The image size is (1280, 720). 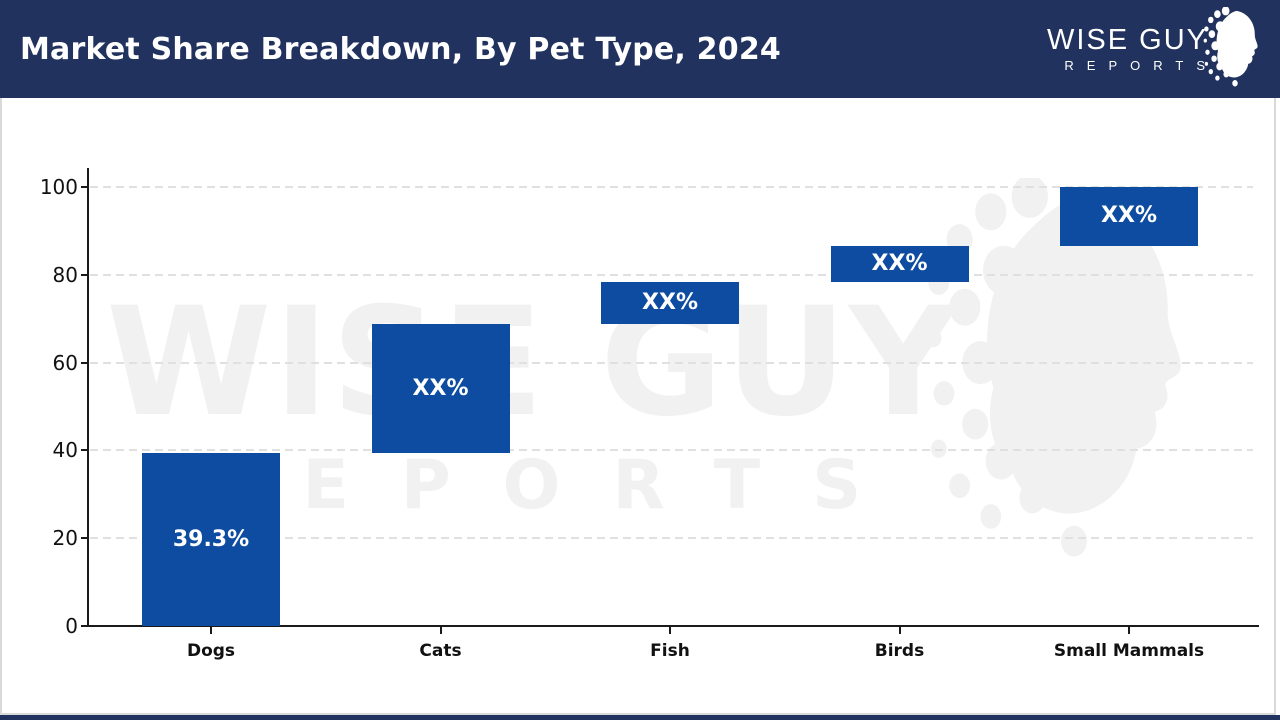 I want to click on category-label-cats: Cats, so click(x=440, y=651).